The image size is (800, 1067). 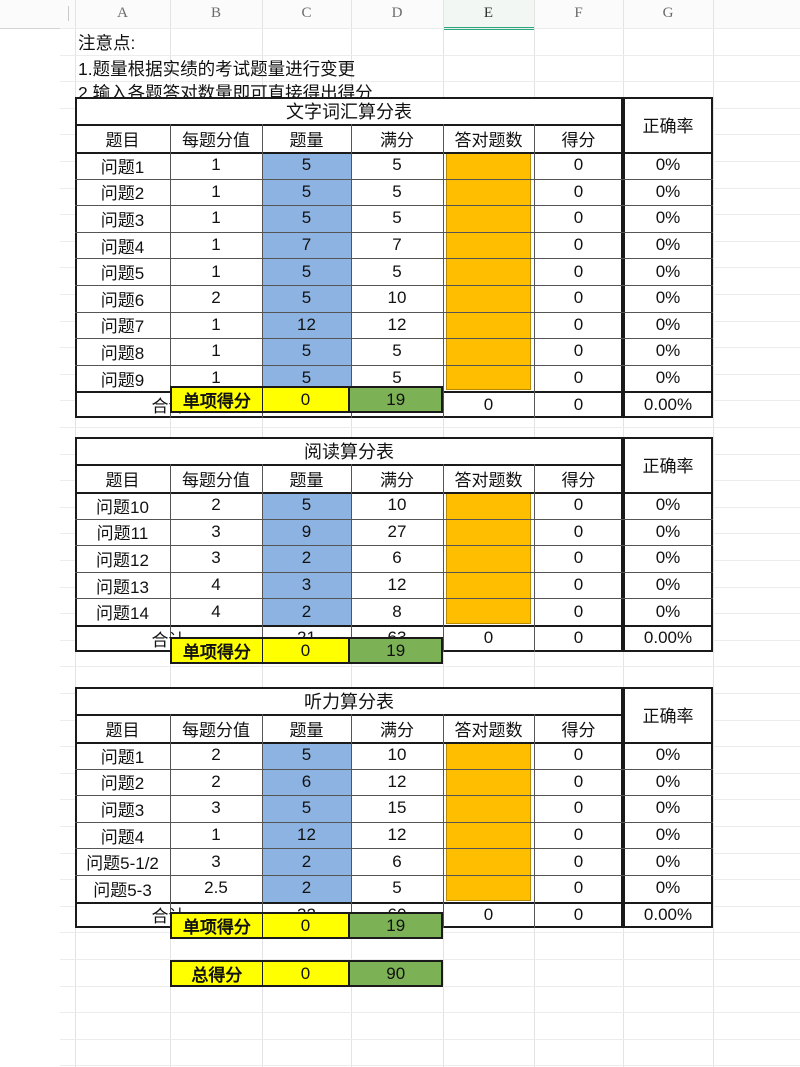 What do you see at coordinates (122, 864) in the screenshot?
I see `cell-question-name: 问题5-1/2` at bounding box center [122, 864].